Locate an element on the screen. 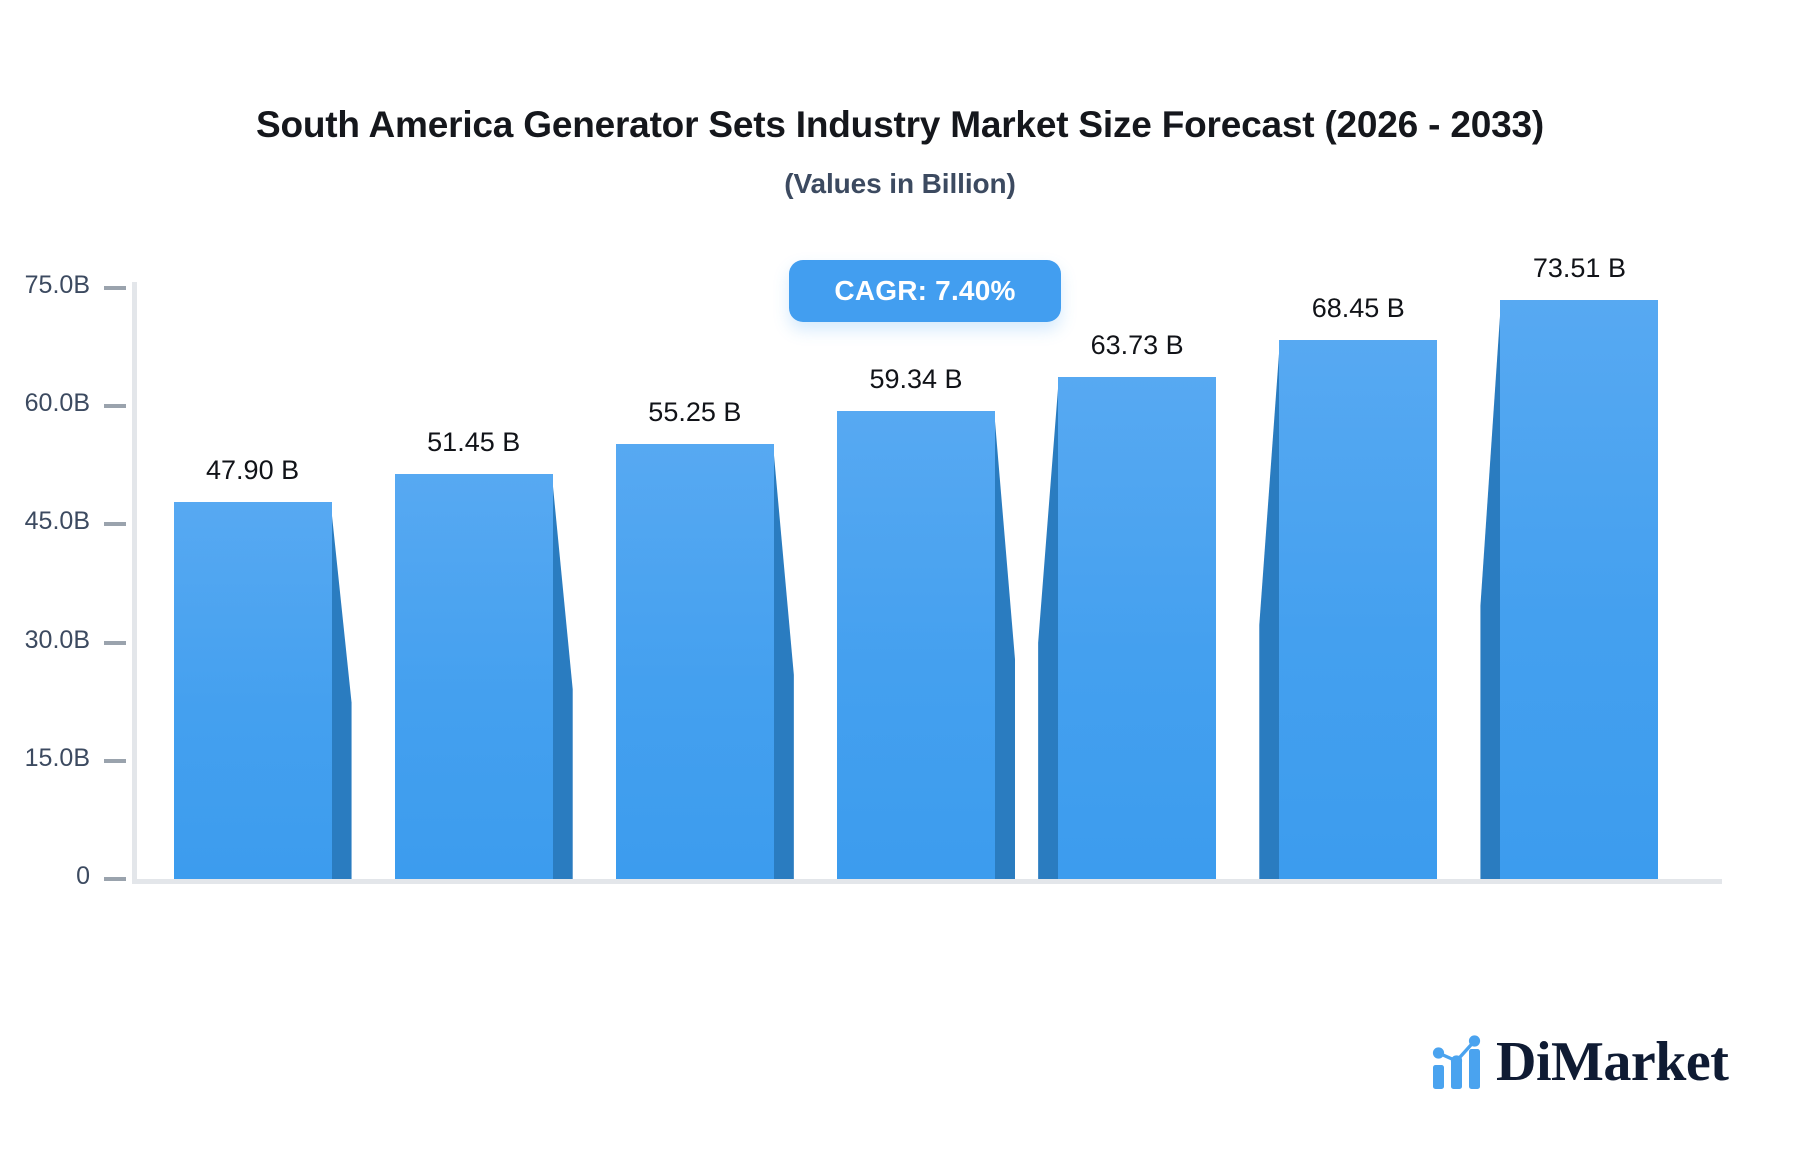  logo-wordmark: DiMarket is located at coordinates (1612, 1061).